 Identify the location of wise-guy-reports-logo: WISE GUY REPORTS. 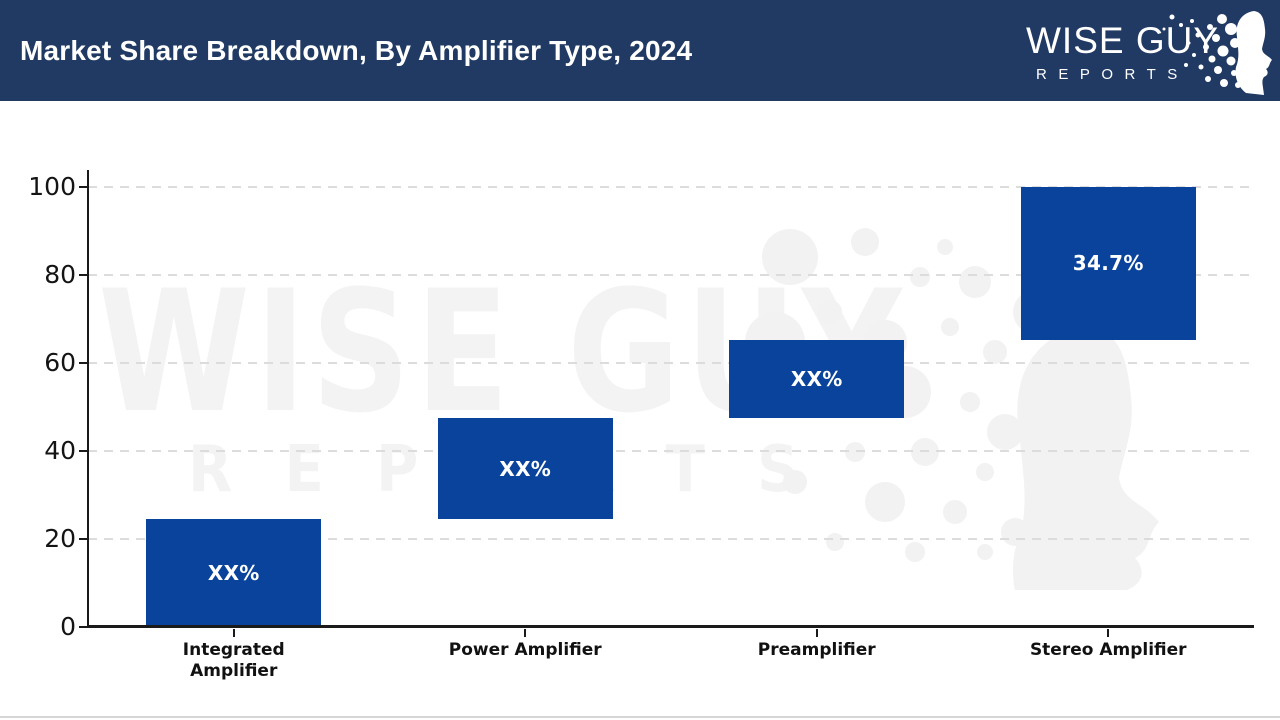
(1149, 52).